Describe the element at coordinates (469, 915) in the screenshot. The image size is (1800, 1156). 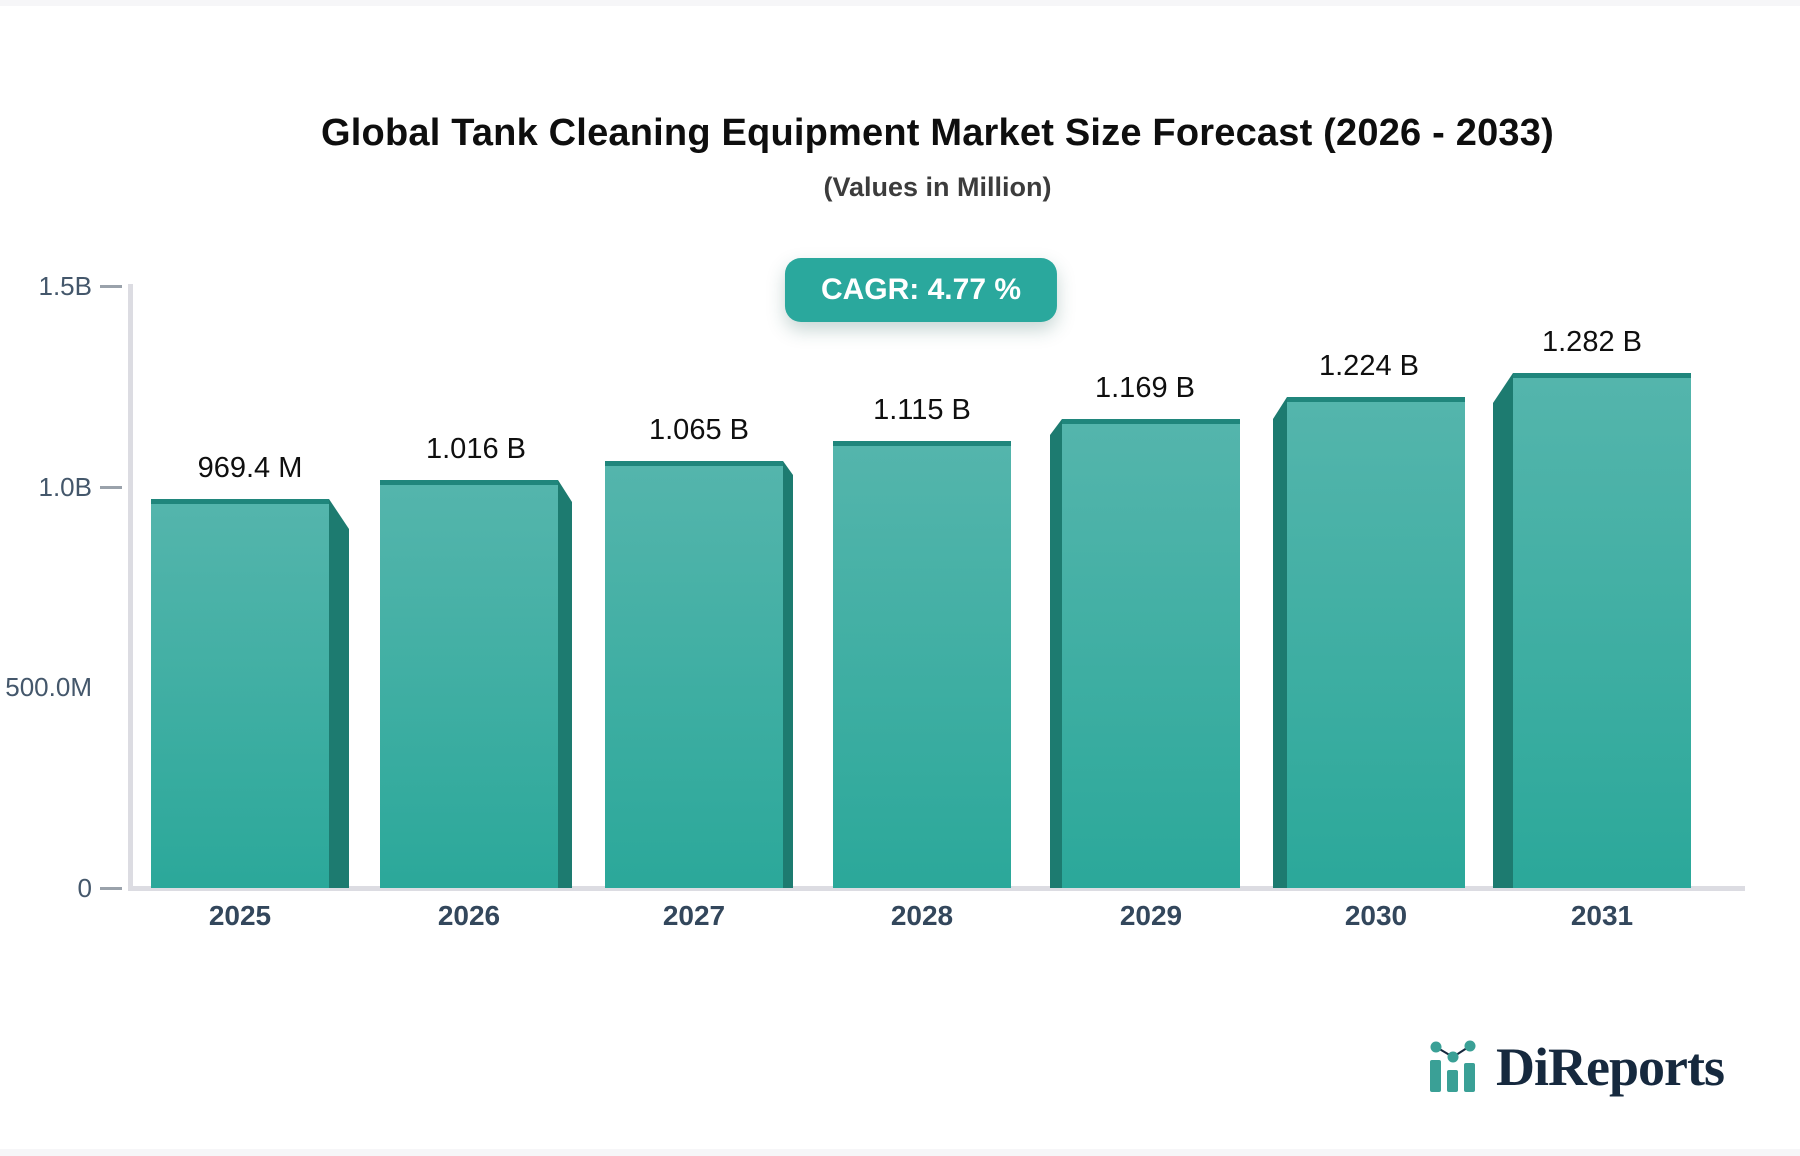
I see `x-axis-label-2026: 2026` at that location.